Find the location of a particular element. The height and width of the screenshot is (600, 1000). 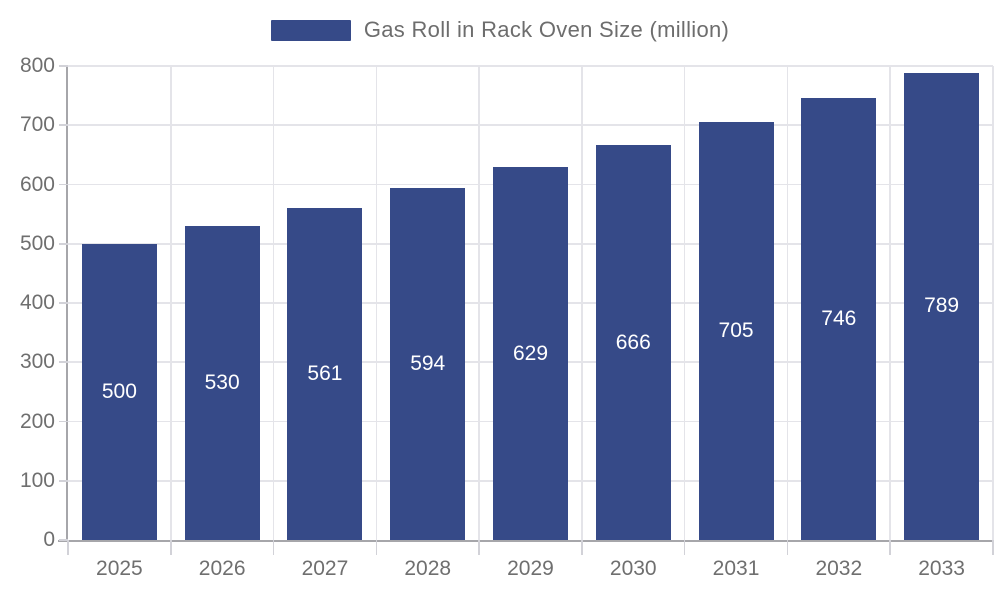

y-axis-label: 600 is located at coordinates (37, 184).